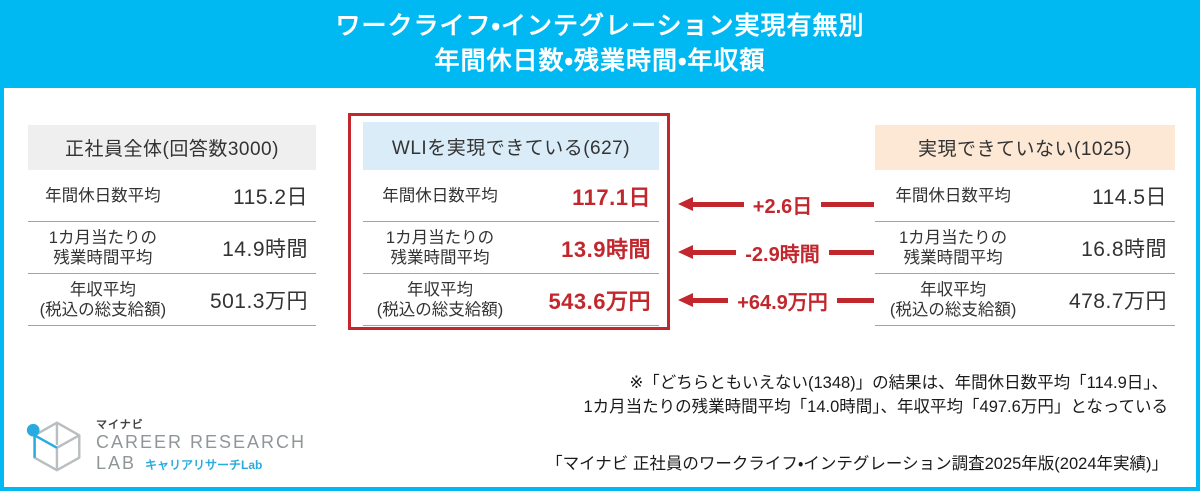  What do you see at coordinates (270, 197) in the screenshot?
I see `row-value-holidays: 115.2日` at bounding box center [270, 197].